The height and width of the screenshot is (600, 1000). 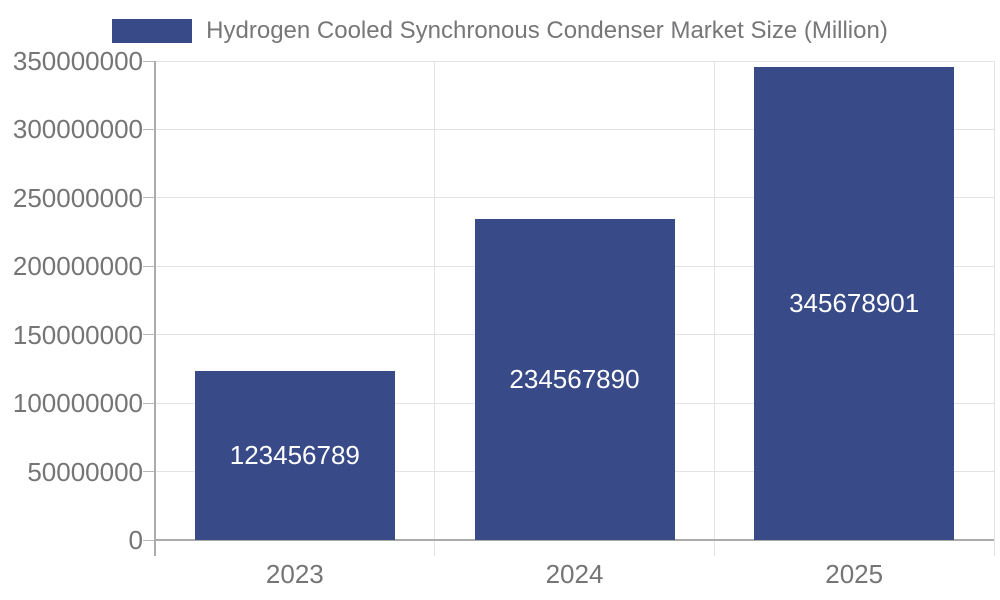 What do you see at coordinates (77, 61) in the screenshot?
I see `y-axis-tick-label: 350000000` at bounding box center [77, 61].